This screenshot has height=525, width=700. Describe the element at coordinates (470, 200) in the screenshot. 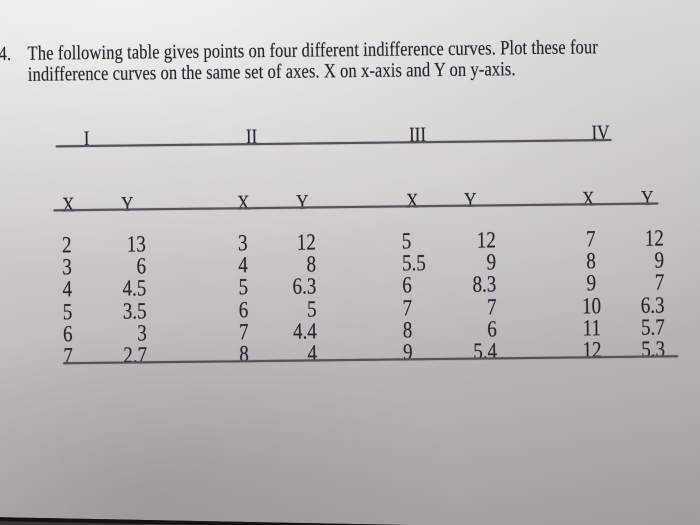

I see `col-header-y-III: Y` at that location.